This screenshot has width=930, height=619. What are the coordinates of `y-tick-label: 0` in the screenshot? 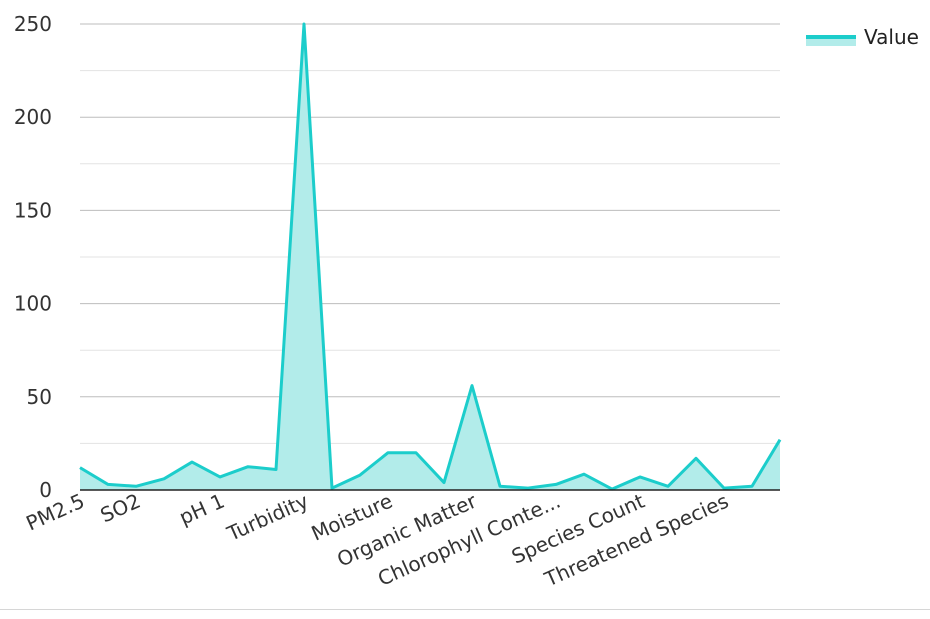 It's located at (45, 490).